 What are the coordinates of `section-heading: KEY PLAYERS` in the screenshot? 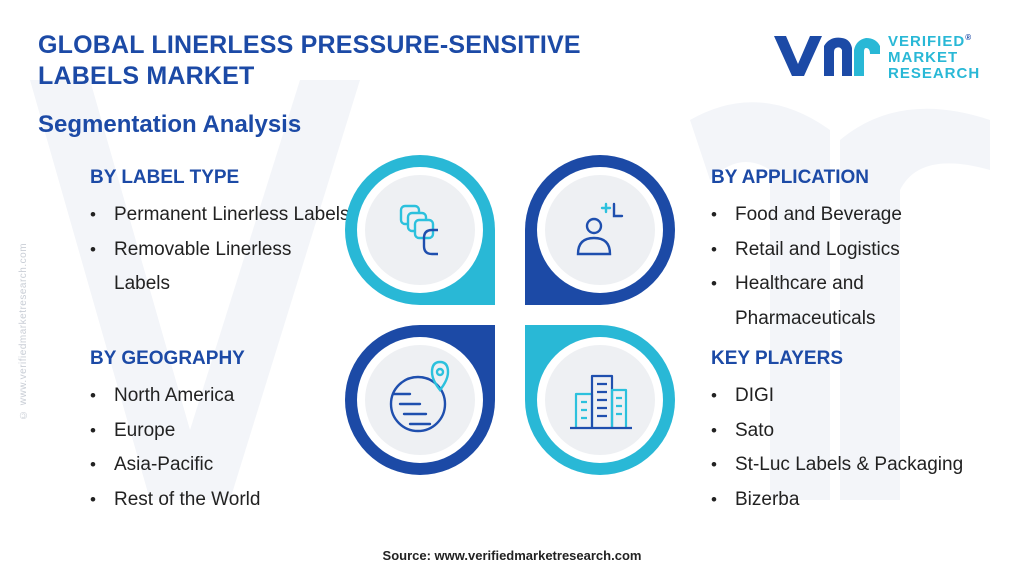 It's located at (777, 358).